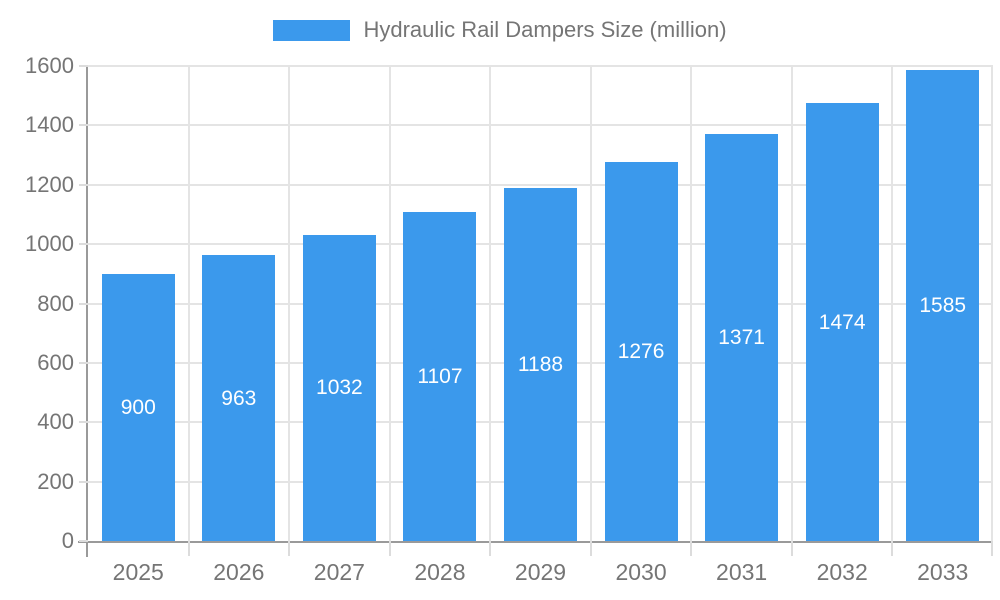  I want to click on bar-value-label: 963, so click(239, 398).